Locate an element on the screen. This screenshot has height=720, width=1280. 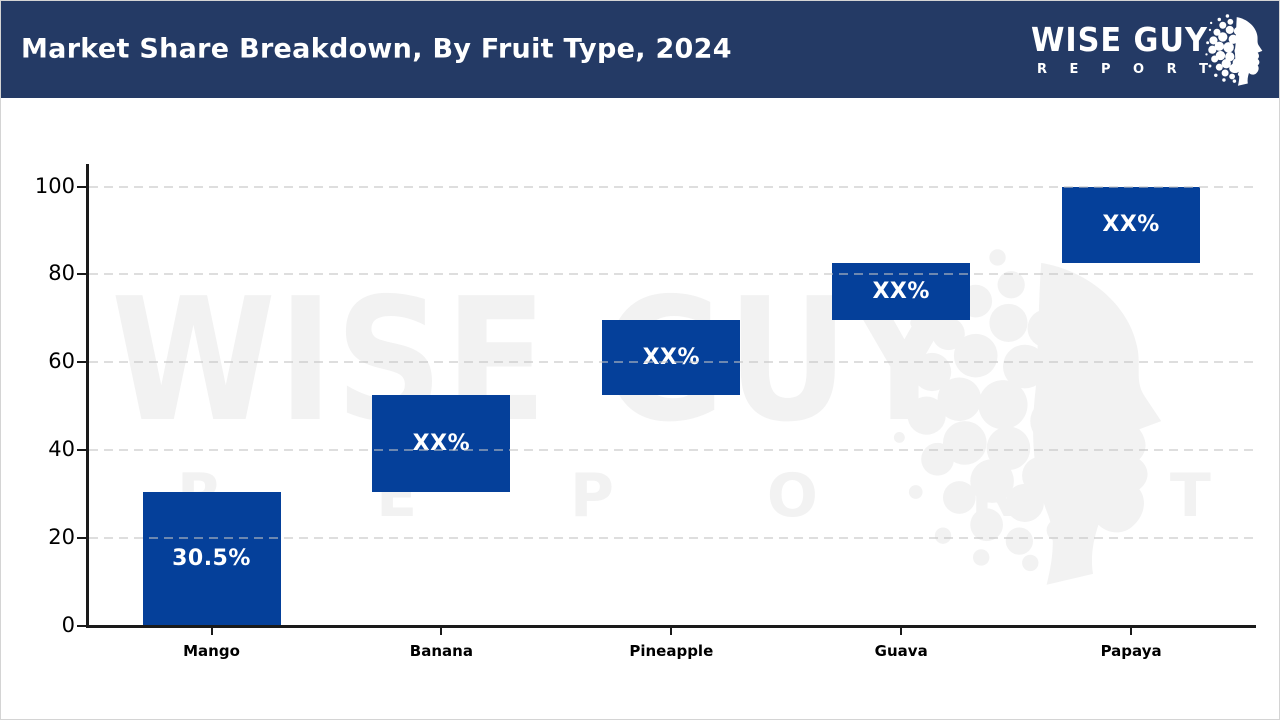
x-axis is located at coordinates (671, 626).